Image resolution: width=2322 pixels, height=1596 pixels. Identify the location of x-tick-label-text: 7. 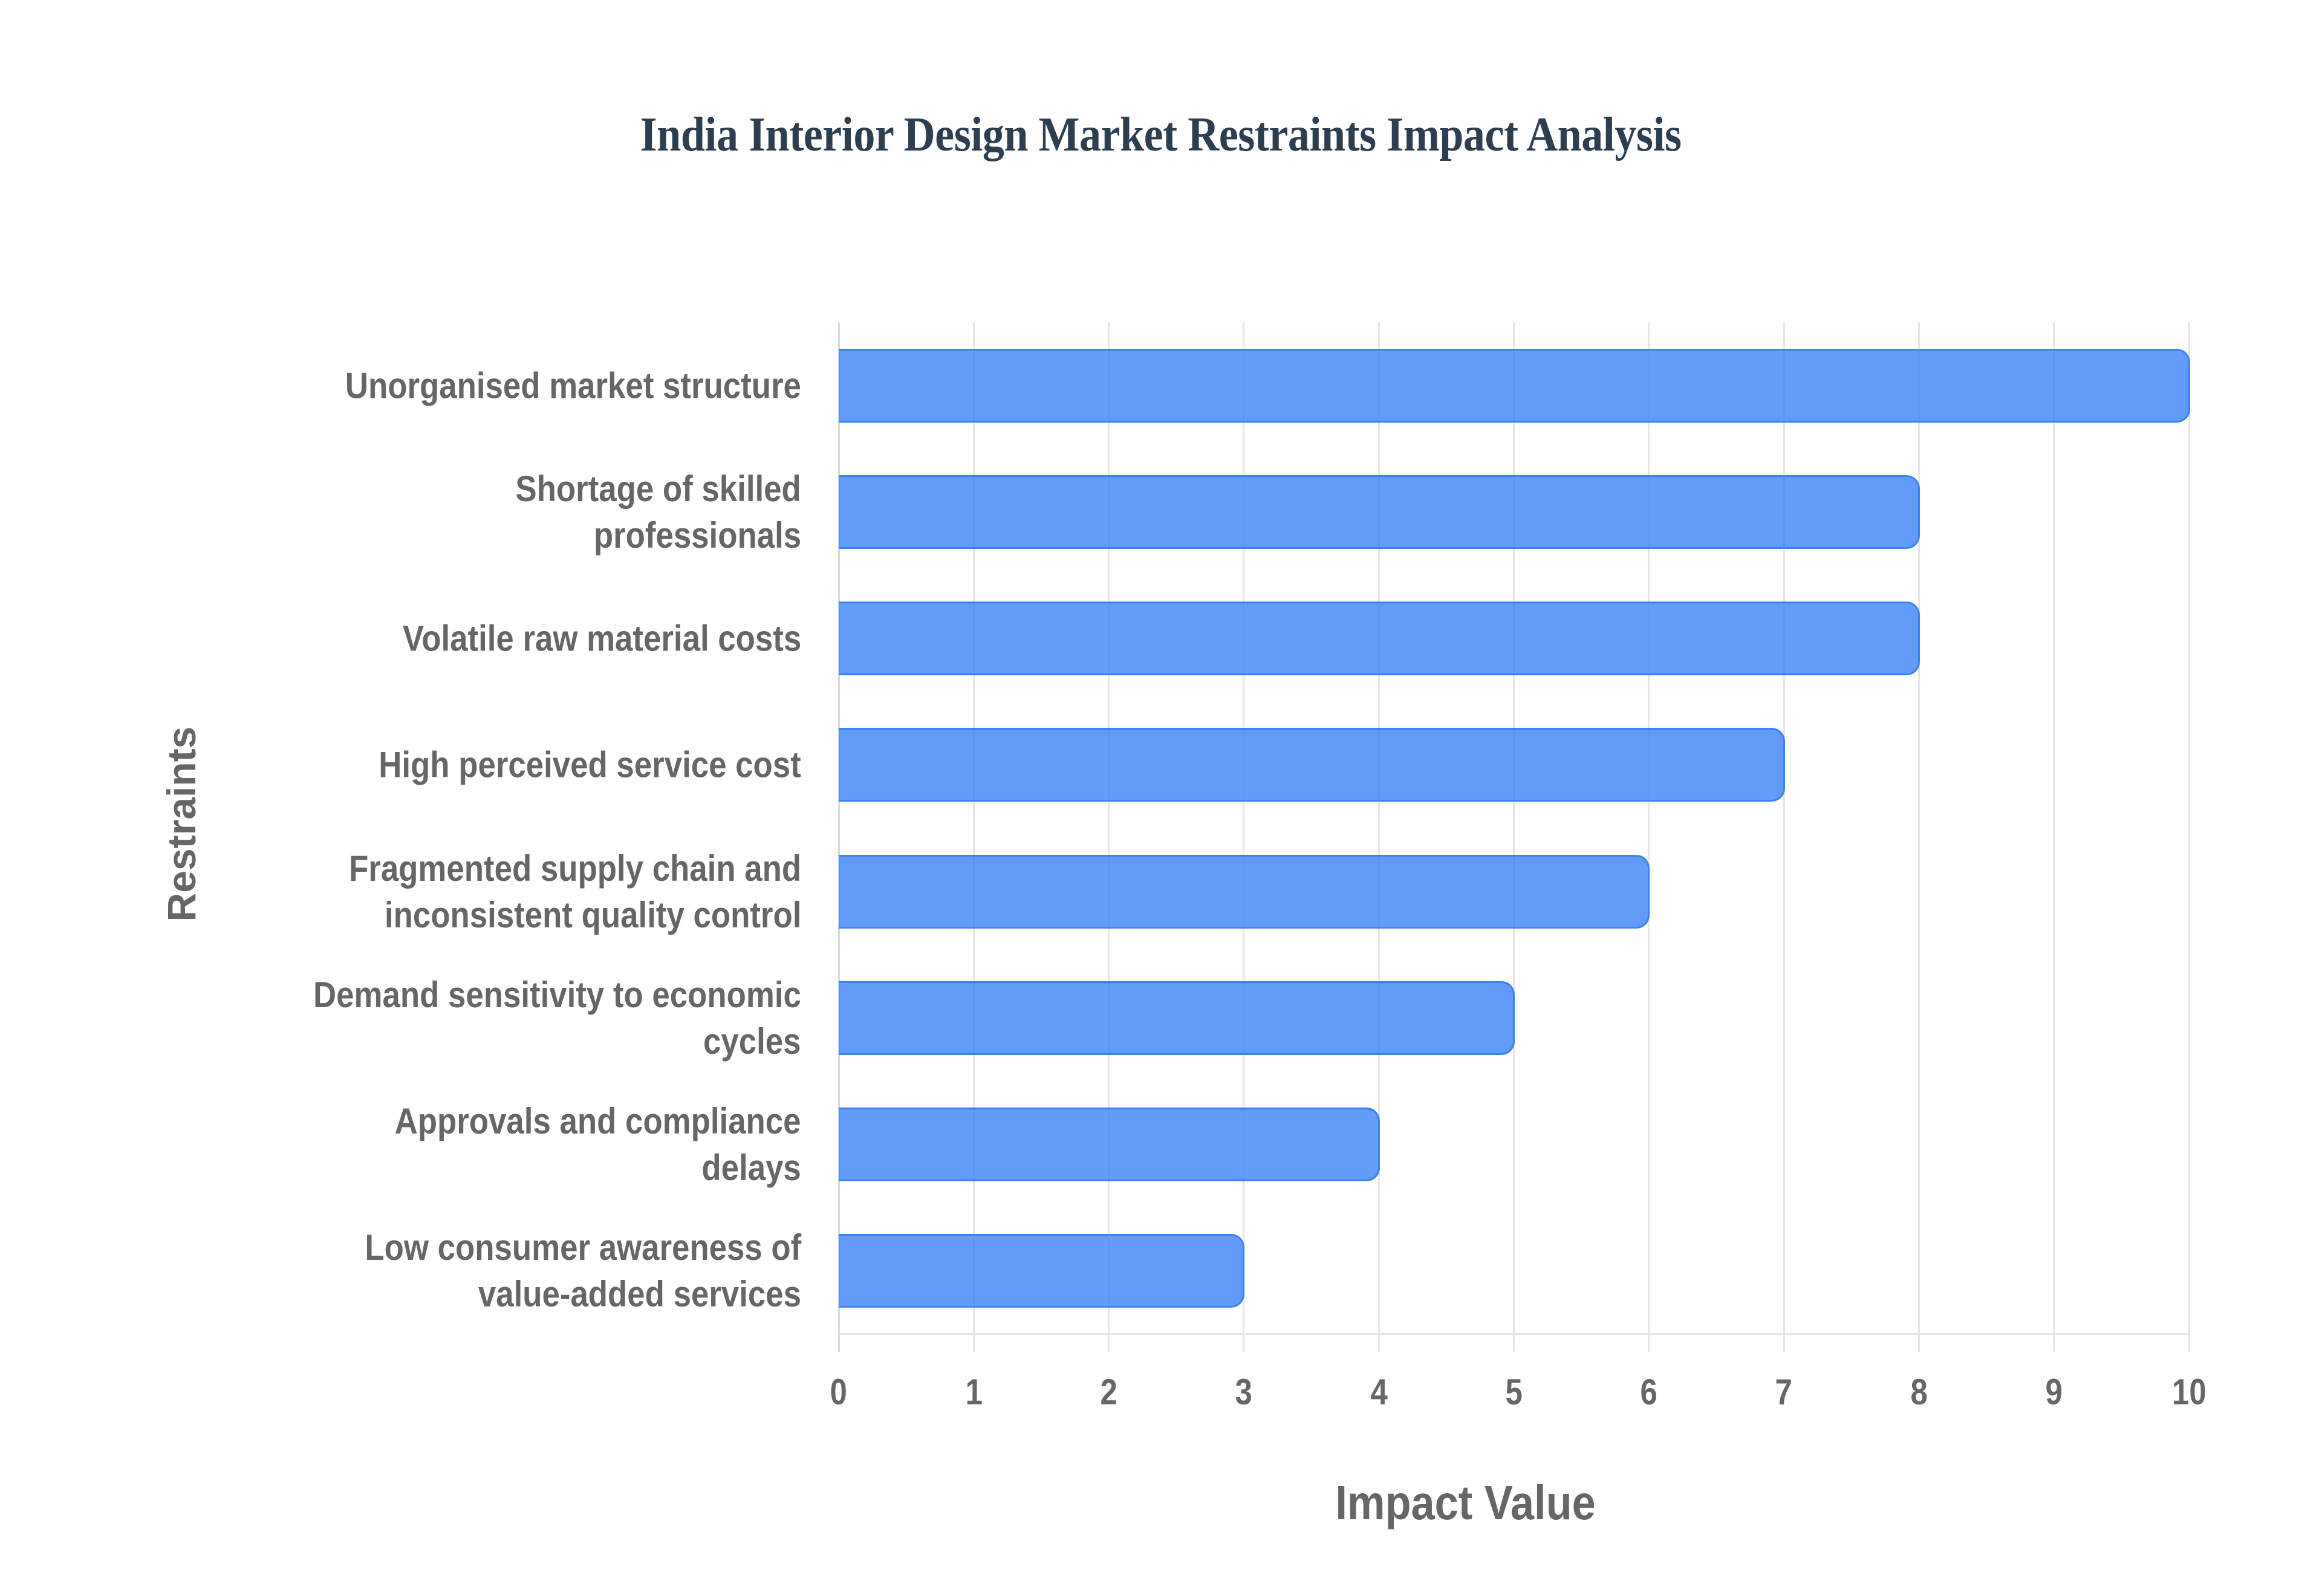
(1784, 1392).